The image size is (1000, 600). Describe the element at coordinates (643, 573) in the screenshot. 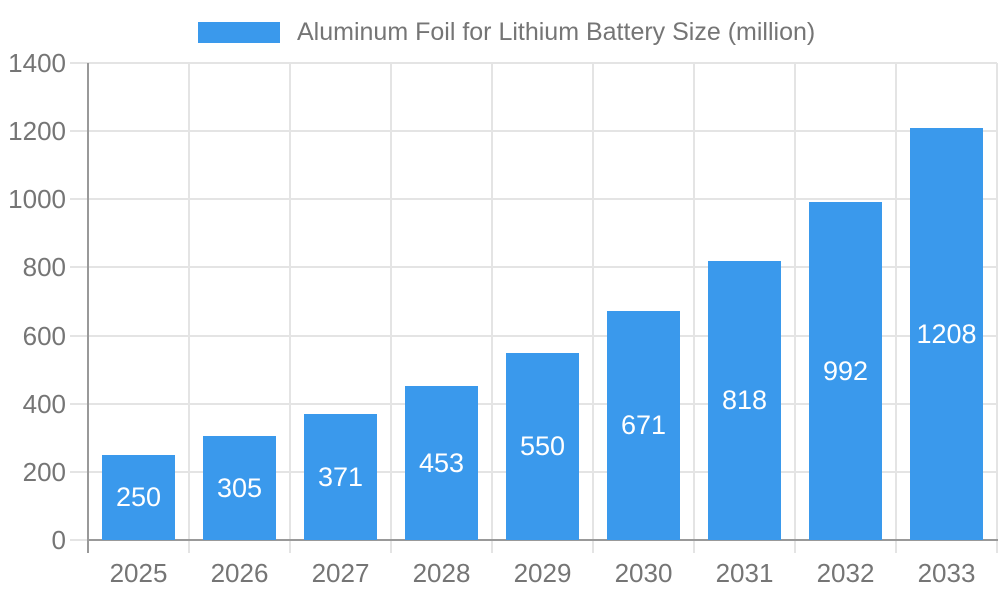

I see `x-axis-category-label: 2030` at that location.